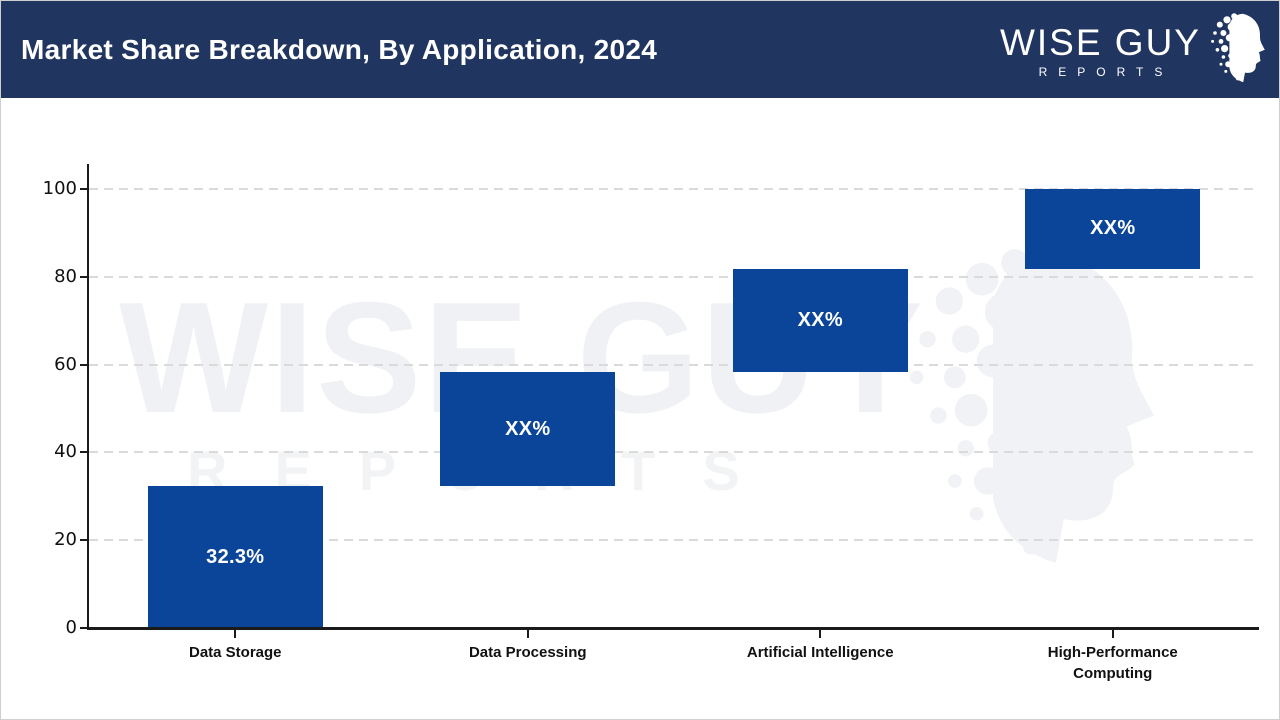 The image size is (1280, 720). Describe the element at coordinates (1238, 48) in the screenshot. I see `dotted-head-icon` at that location.